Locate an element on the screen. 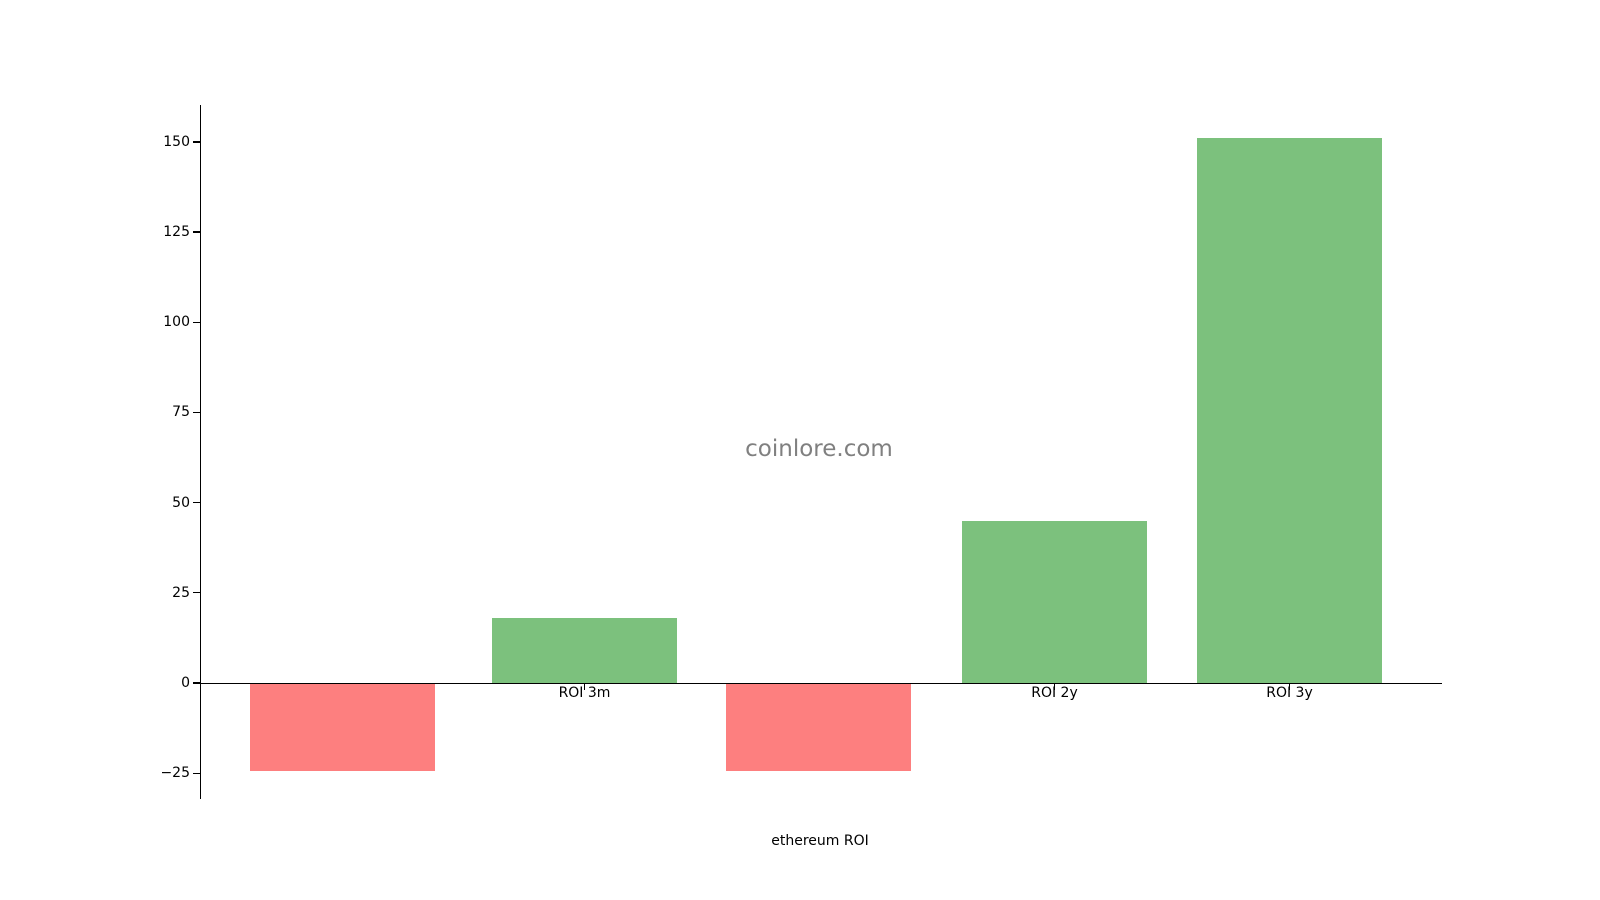 The image size is (1600, 900). x-tick-label: ROI 3y is located at coordinates (1289, 693).